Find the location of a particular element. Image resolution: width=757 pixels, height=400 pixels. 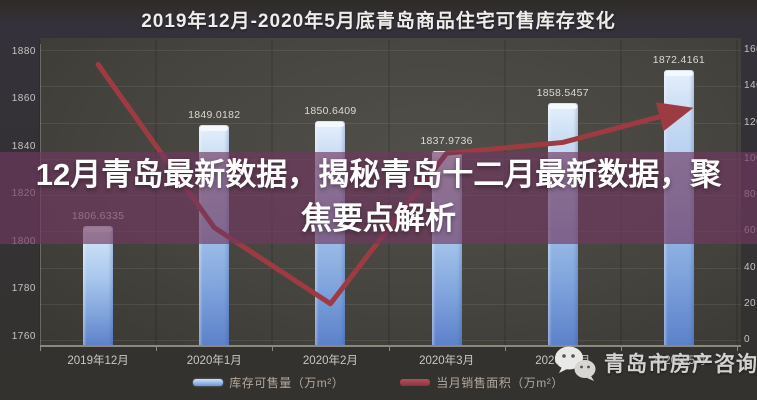

left-axis-tick-label: 1780 is located at coordinates (23, 289).